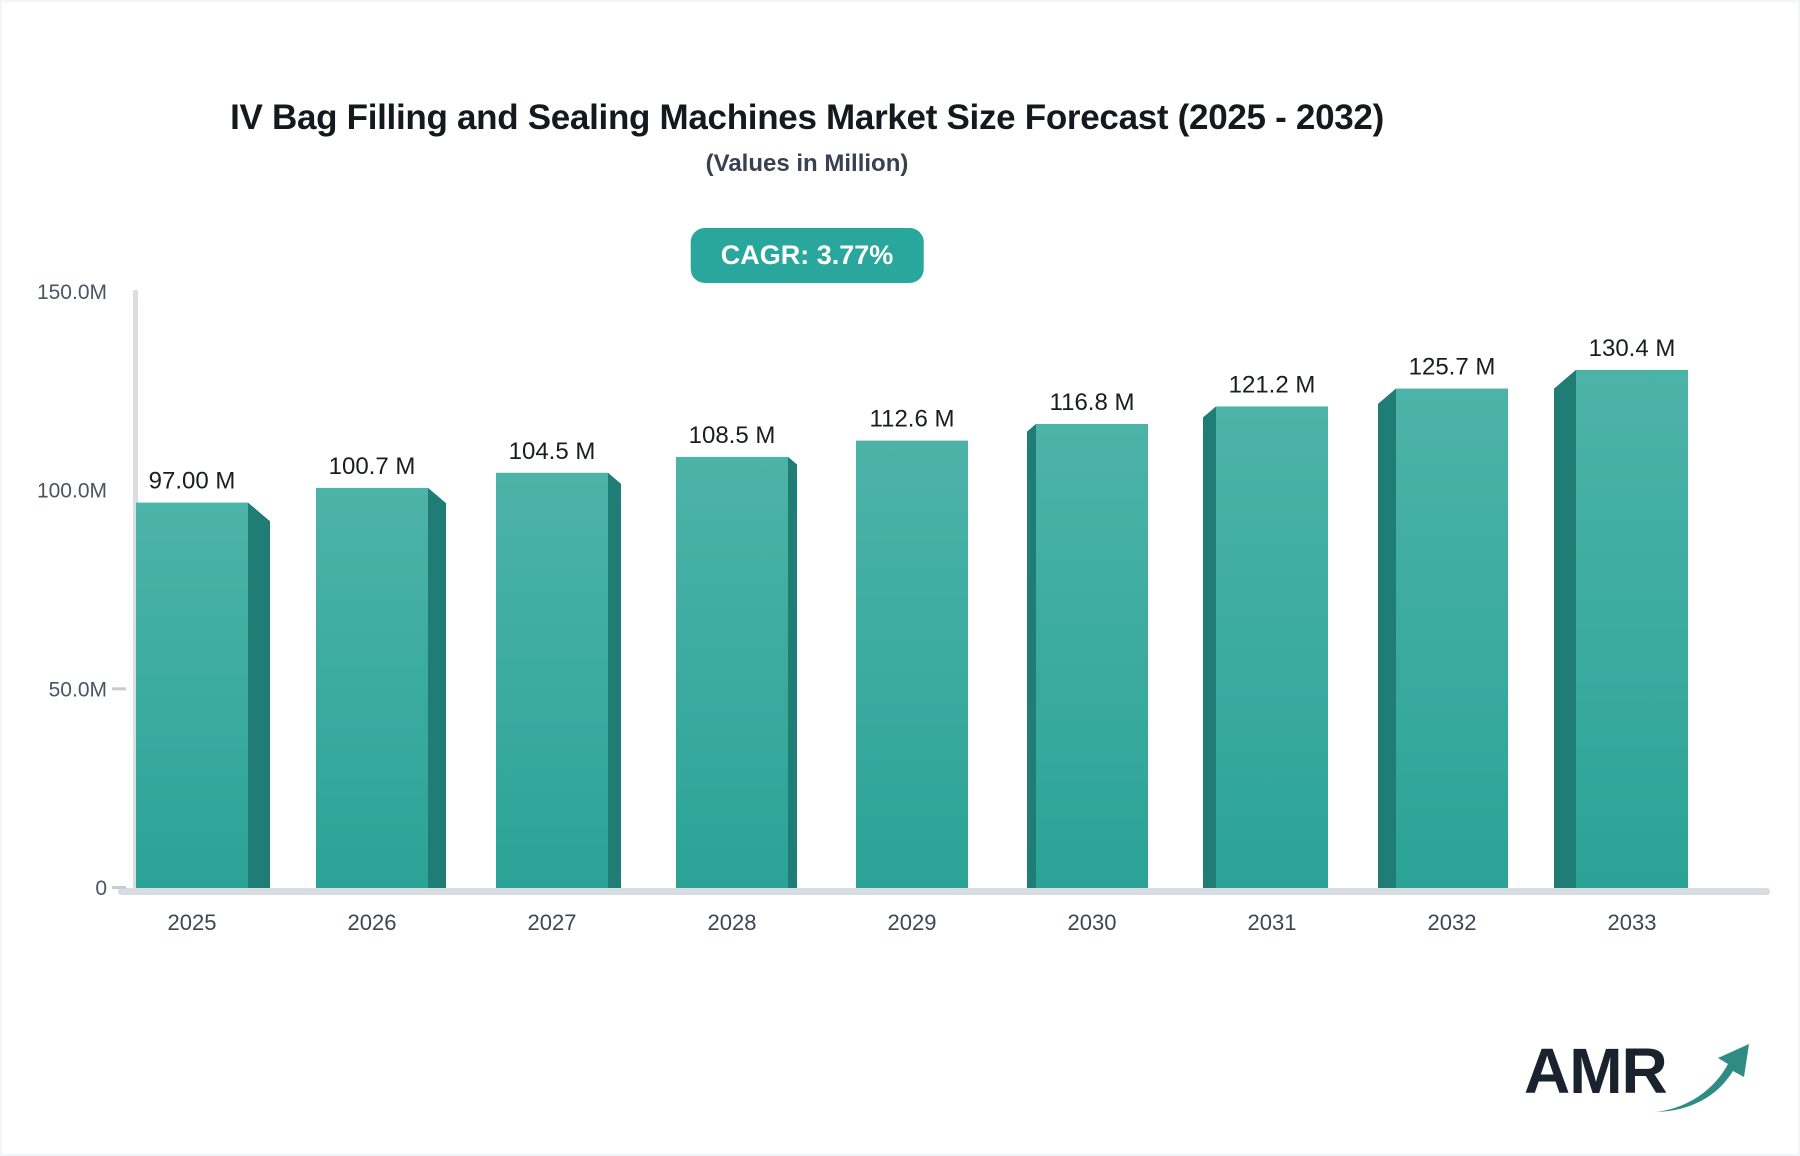 The width and height of the screenshot is (1800, 1156). Describe the element at coordinates (807, 163) in the screenshot. I see `chart-subtitle: (Values in Million)` at that location.